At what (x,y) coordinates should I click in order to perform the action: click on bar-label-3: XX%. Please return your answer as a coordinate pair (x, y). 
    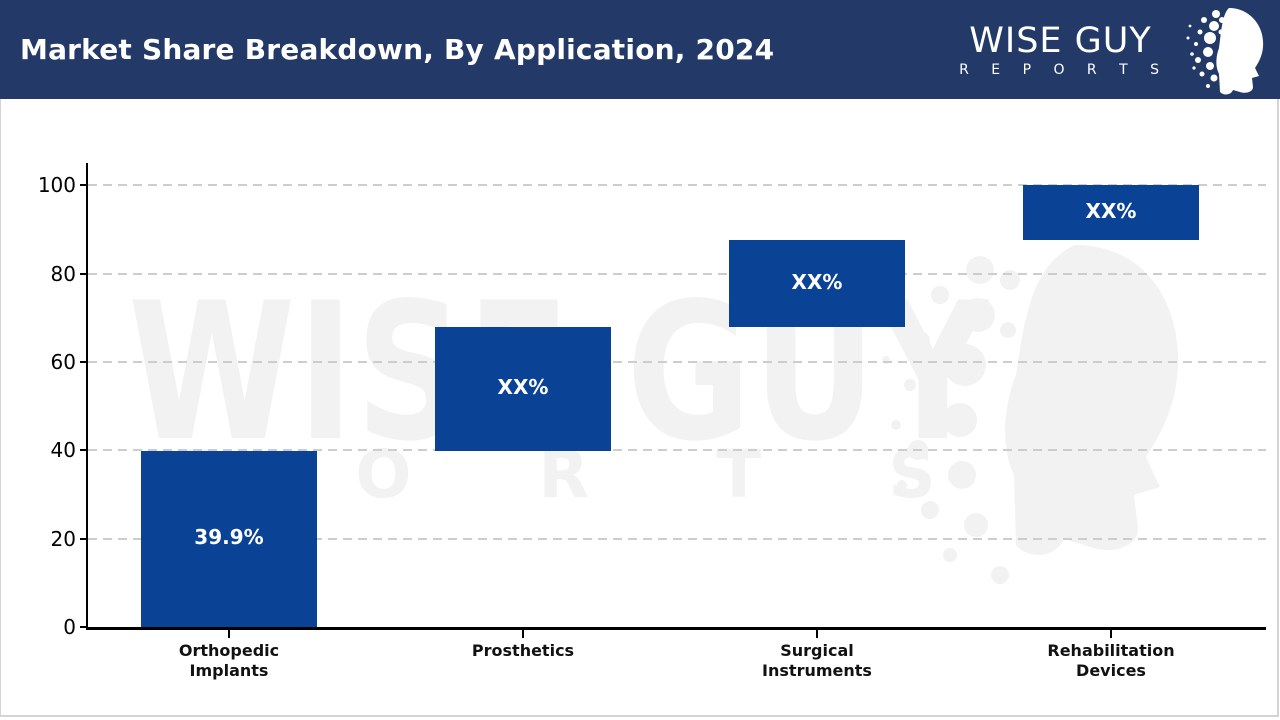
    Looking at the image, I should click on (817, 281).